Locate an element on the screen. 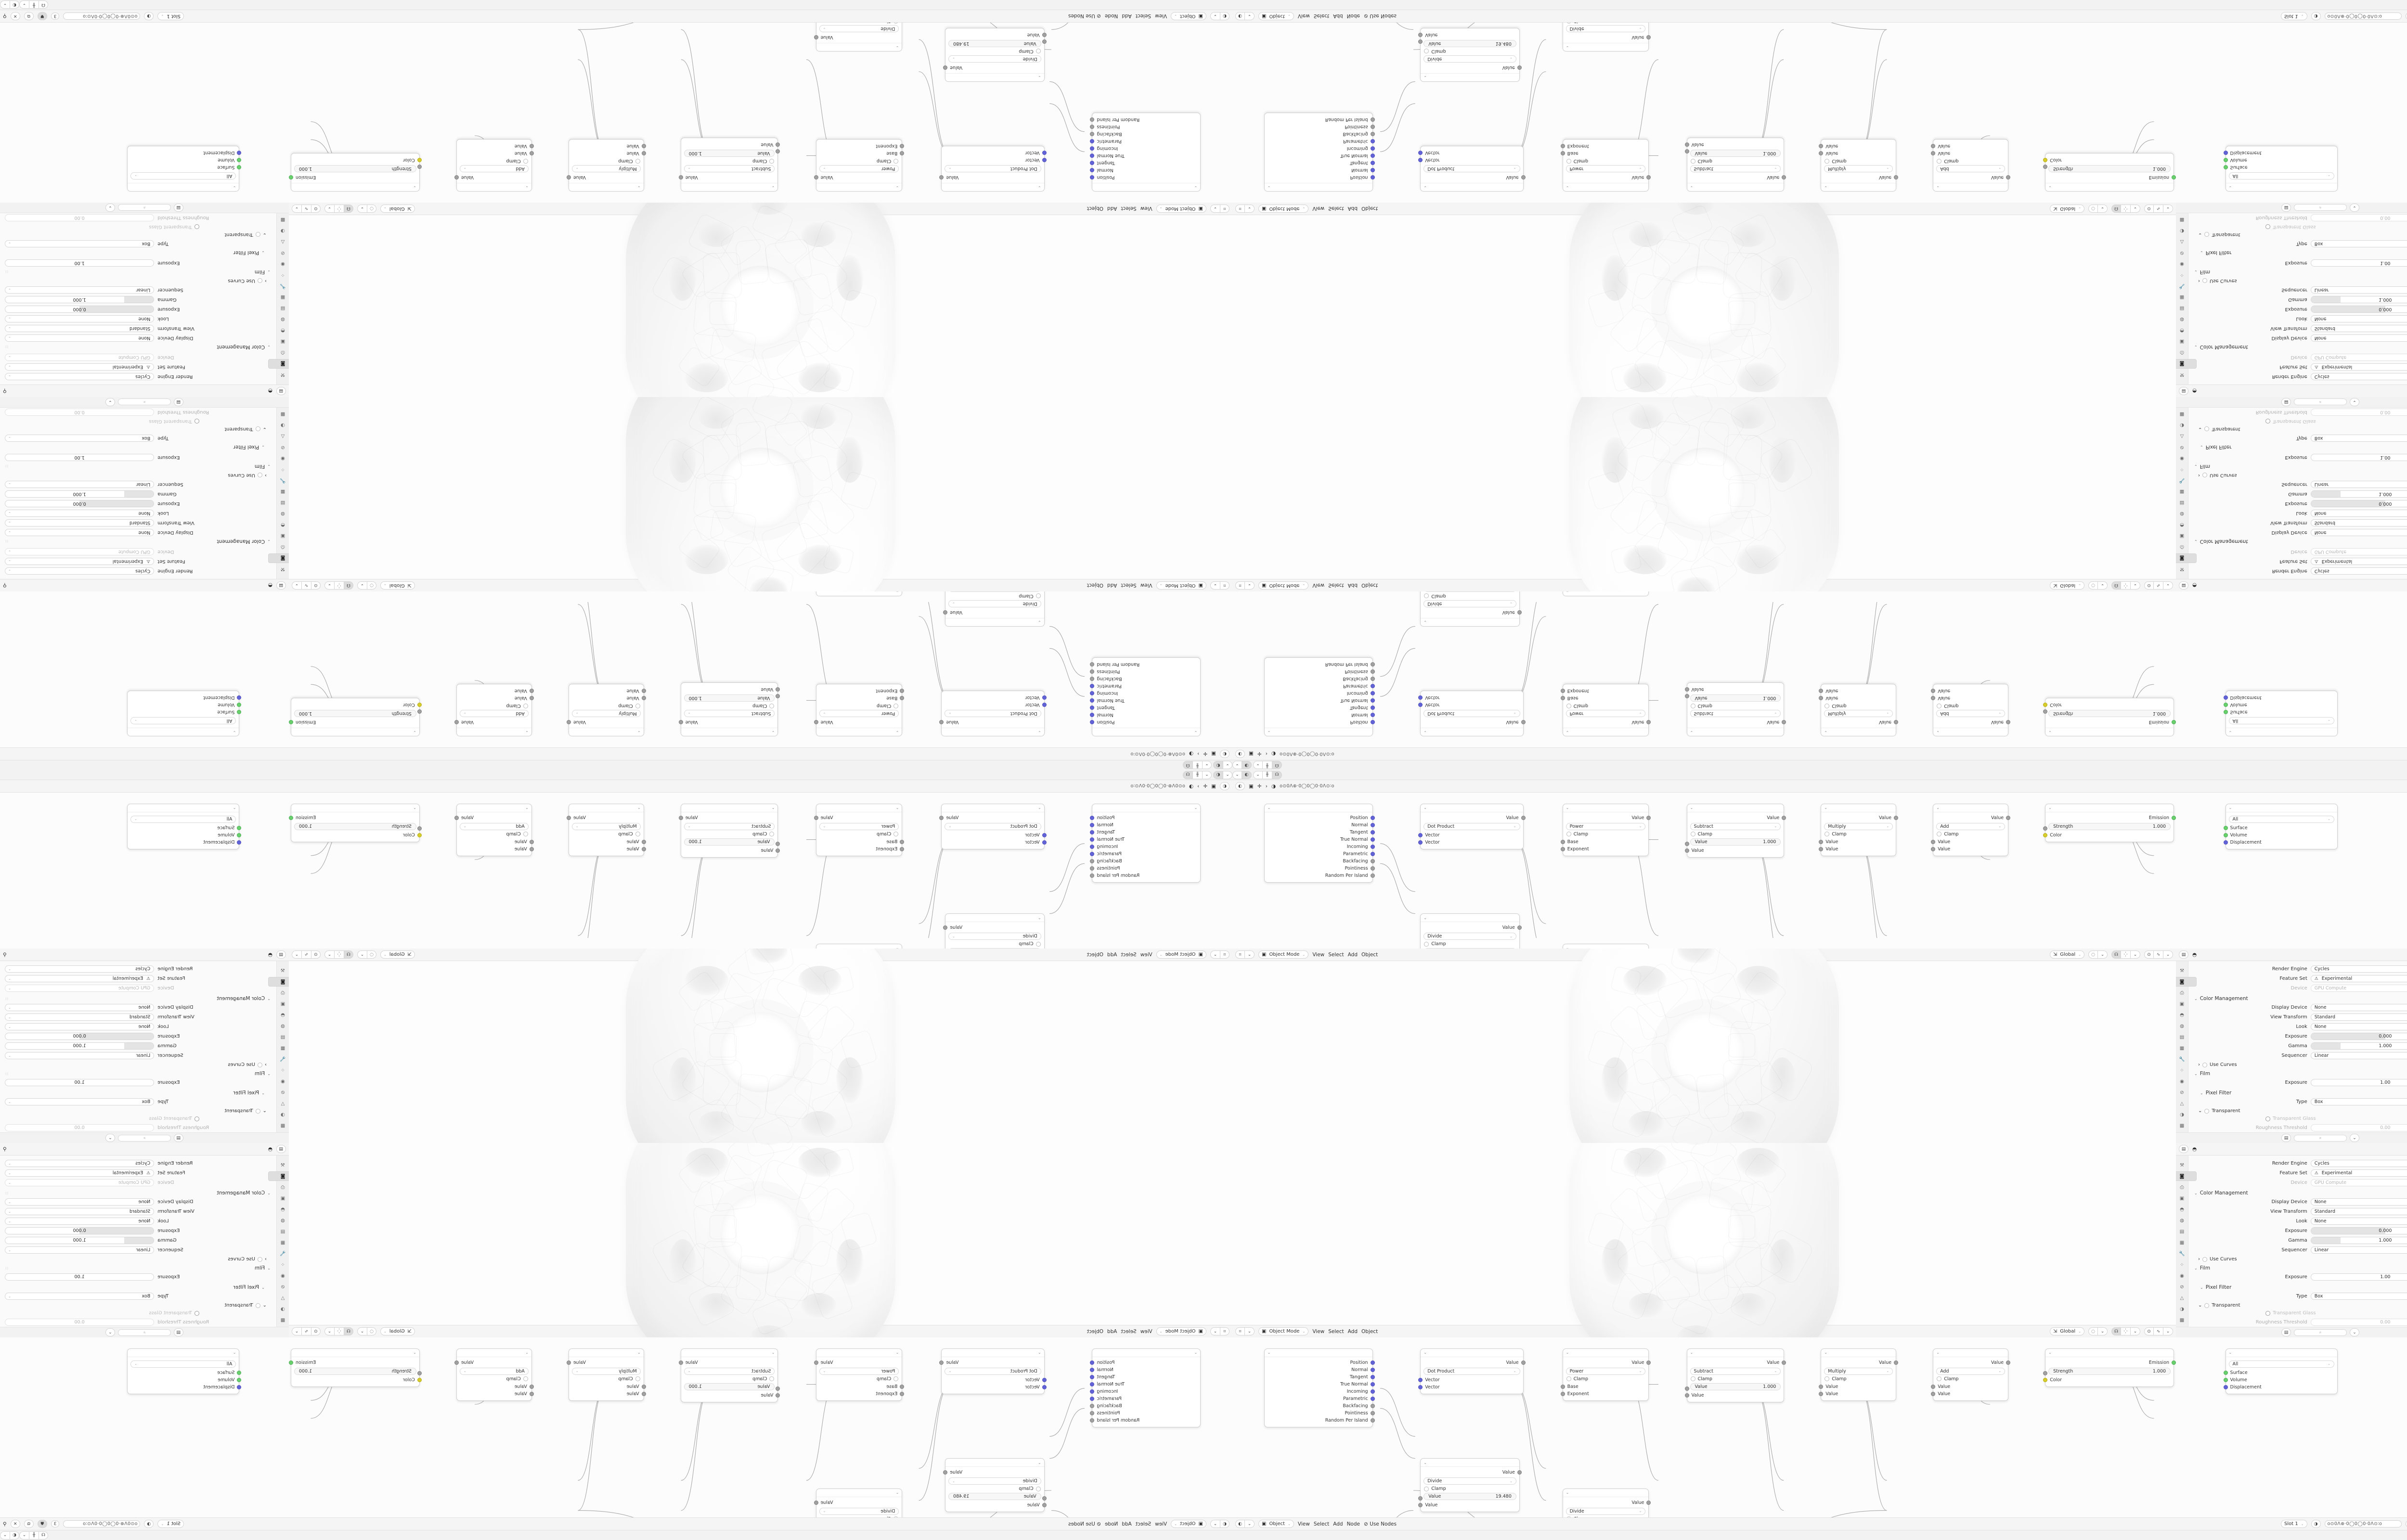 Image resolution: width=2407 pixels, height=1540 pixels. node-input-socket: Value is located at coordinates (607, 842).